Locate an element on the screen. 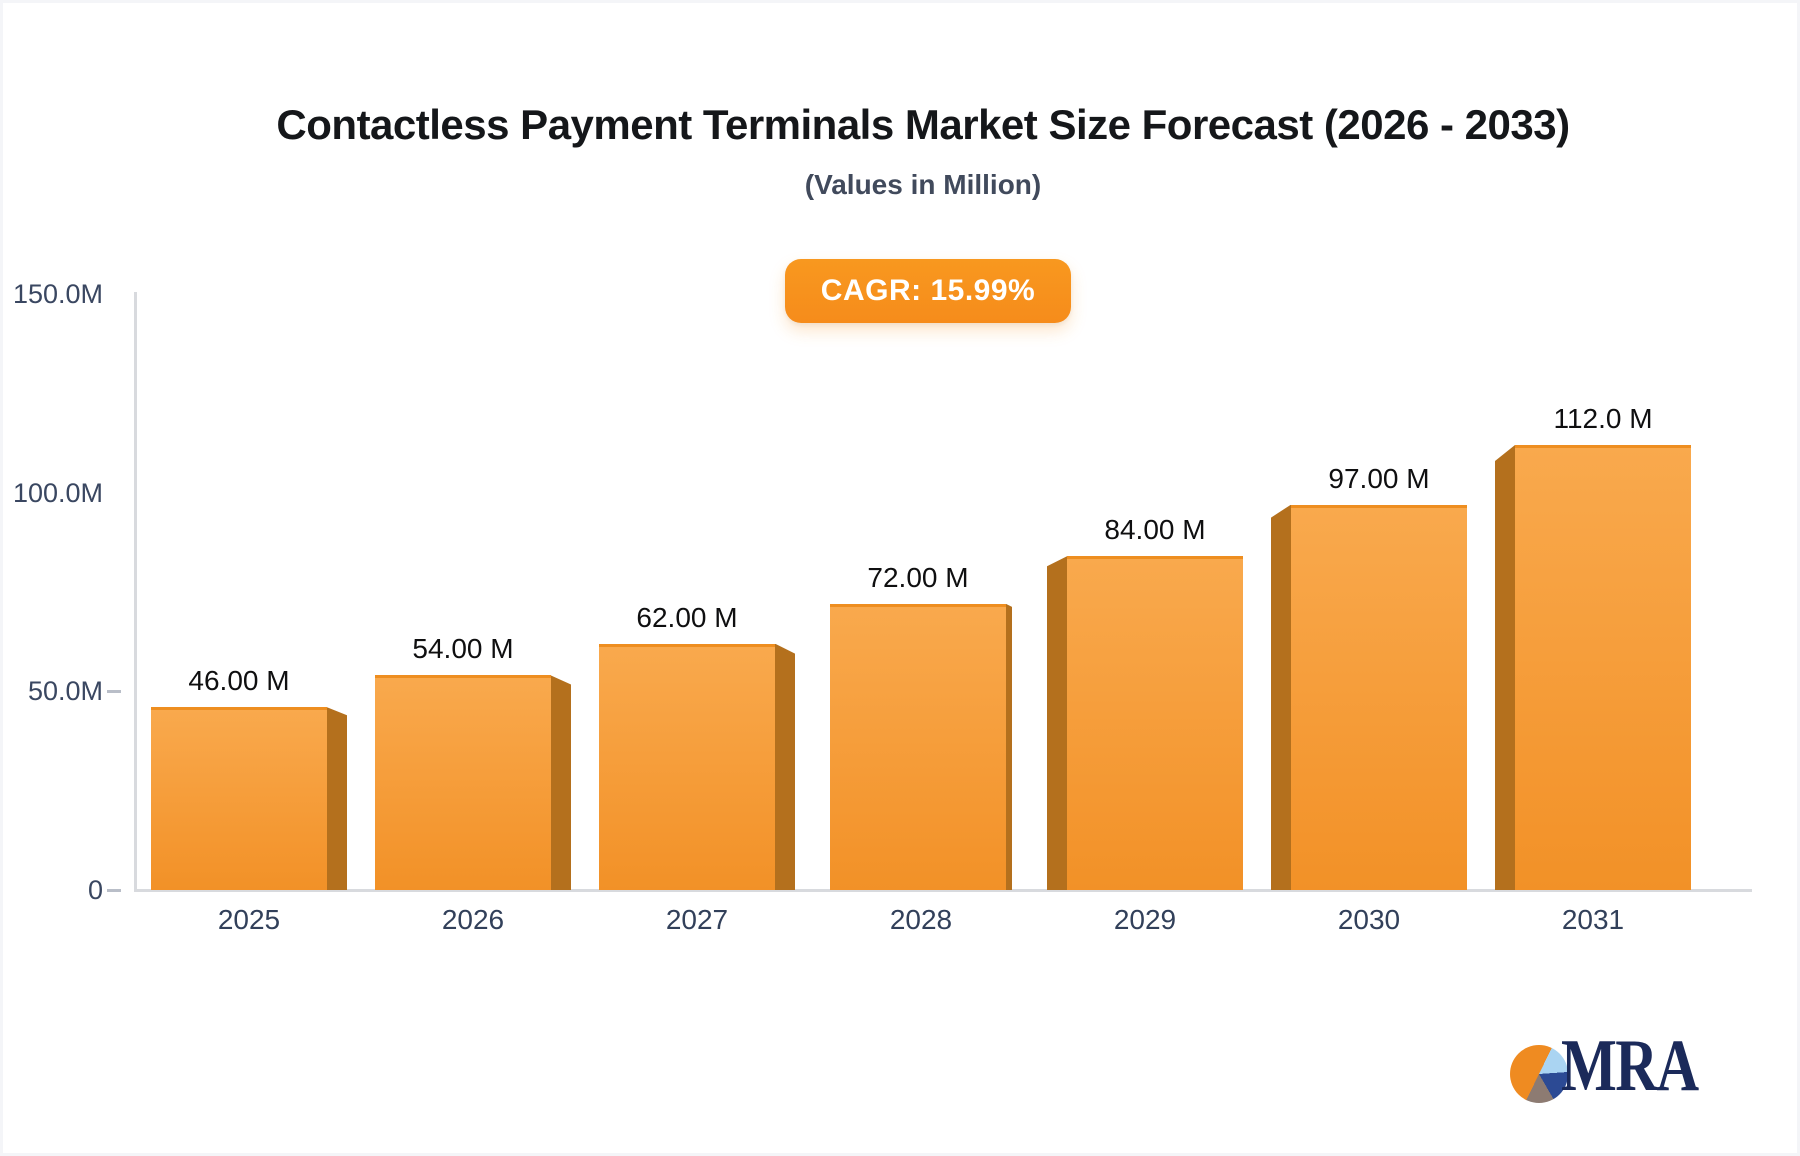 This screenshot has width=1800, height=1156. bar-side-2027 is located at coordinates (785, 766).